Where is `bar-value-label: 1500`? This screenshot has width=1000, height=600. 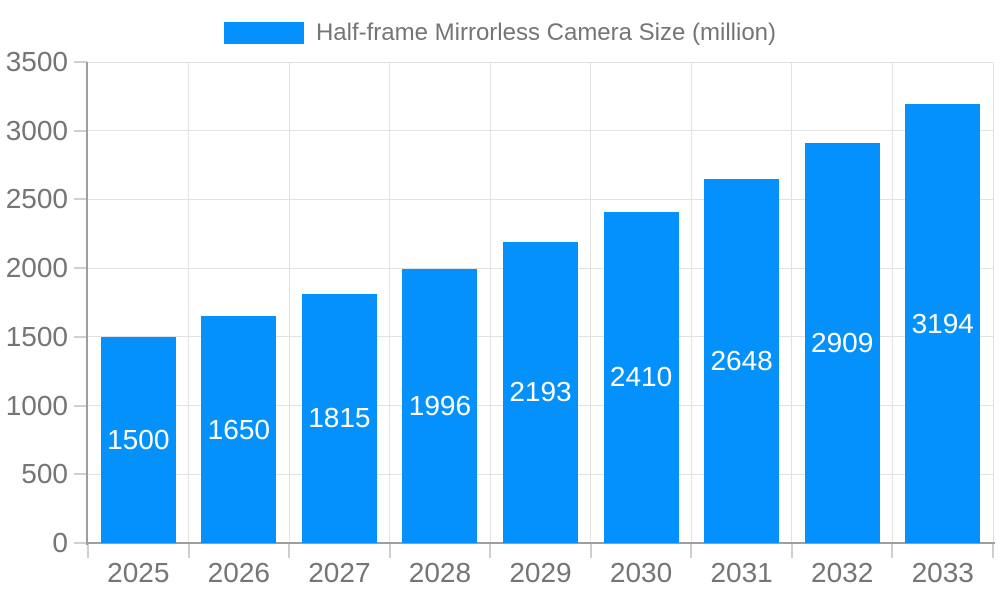 bar-value-label: 1500 is located at coordinates (138, 439).